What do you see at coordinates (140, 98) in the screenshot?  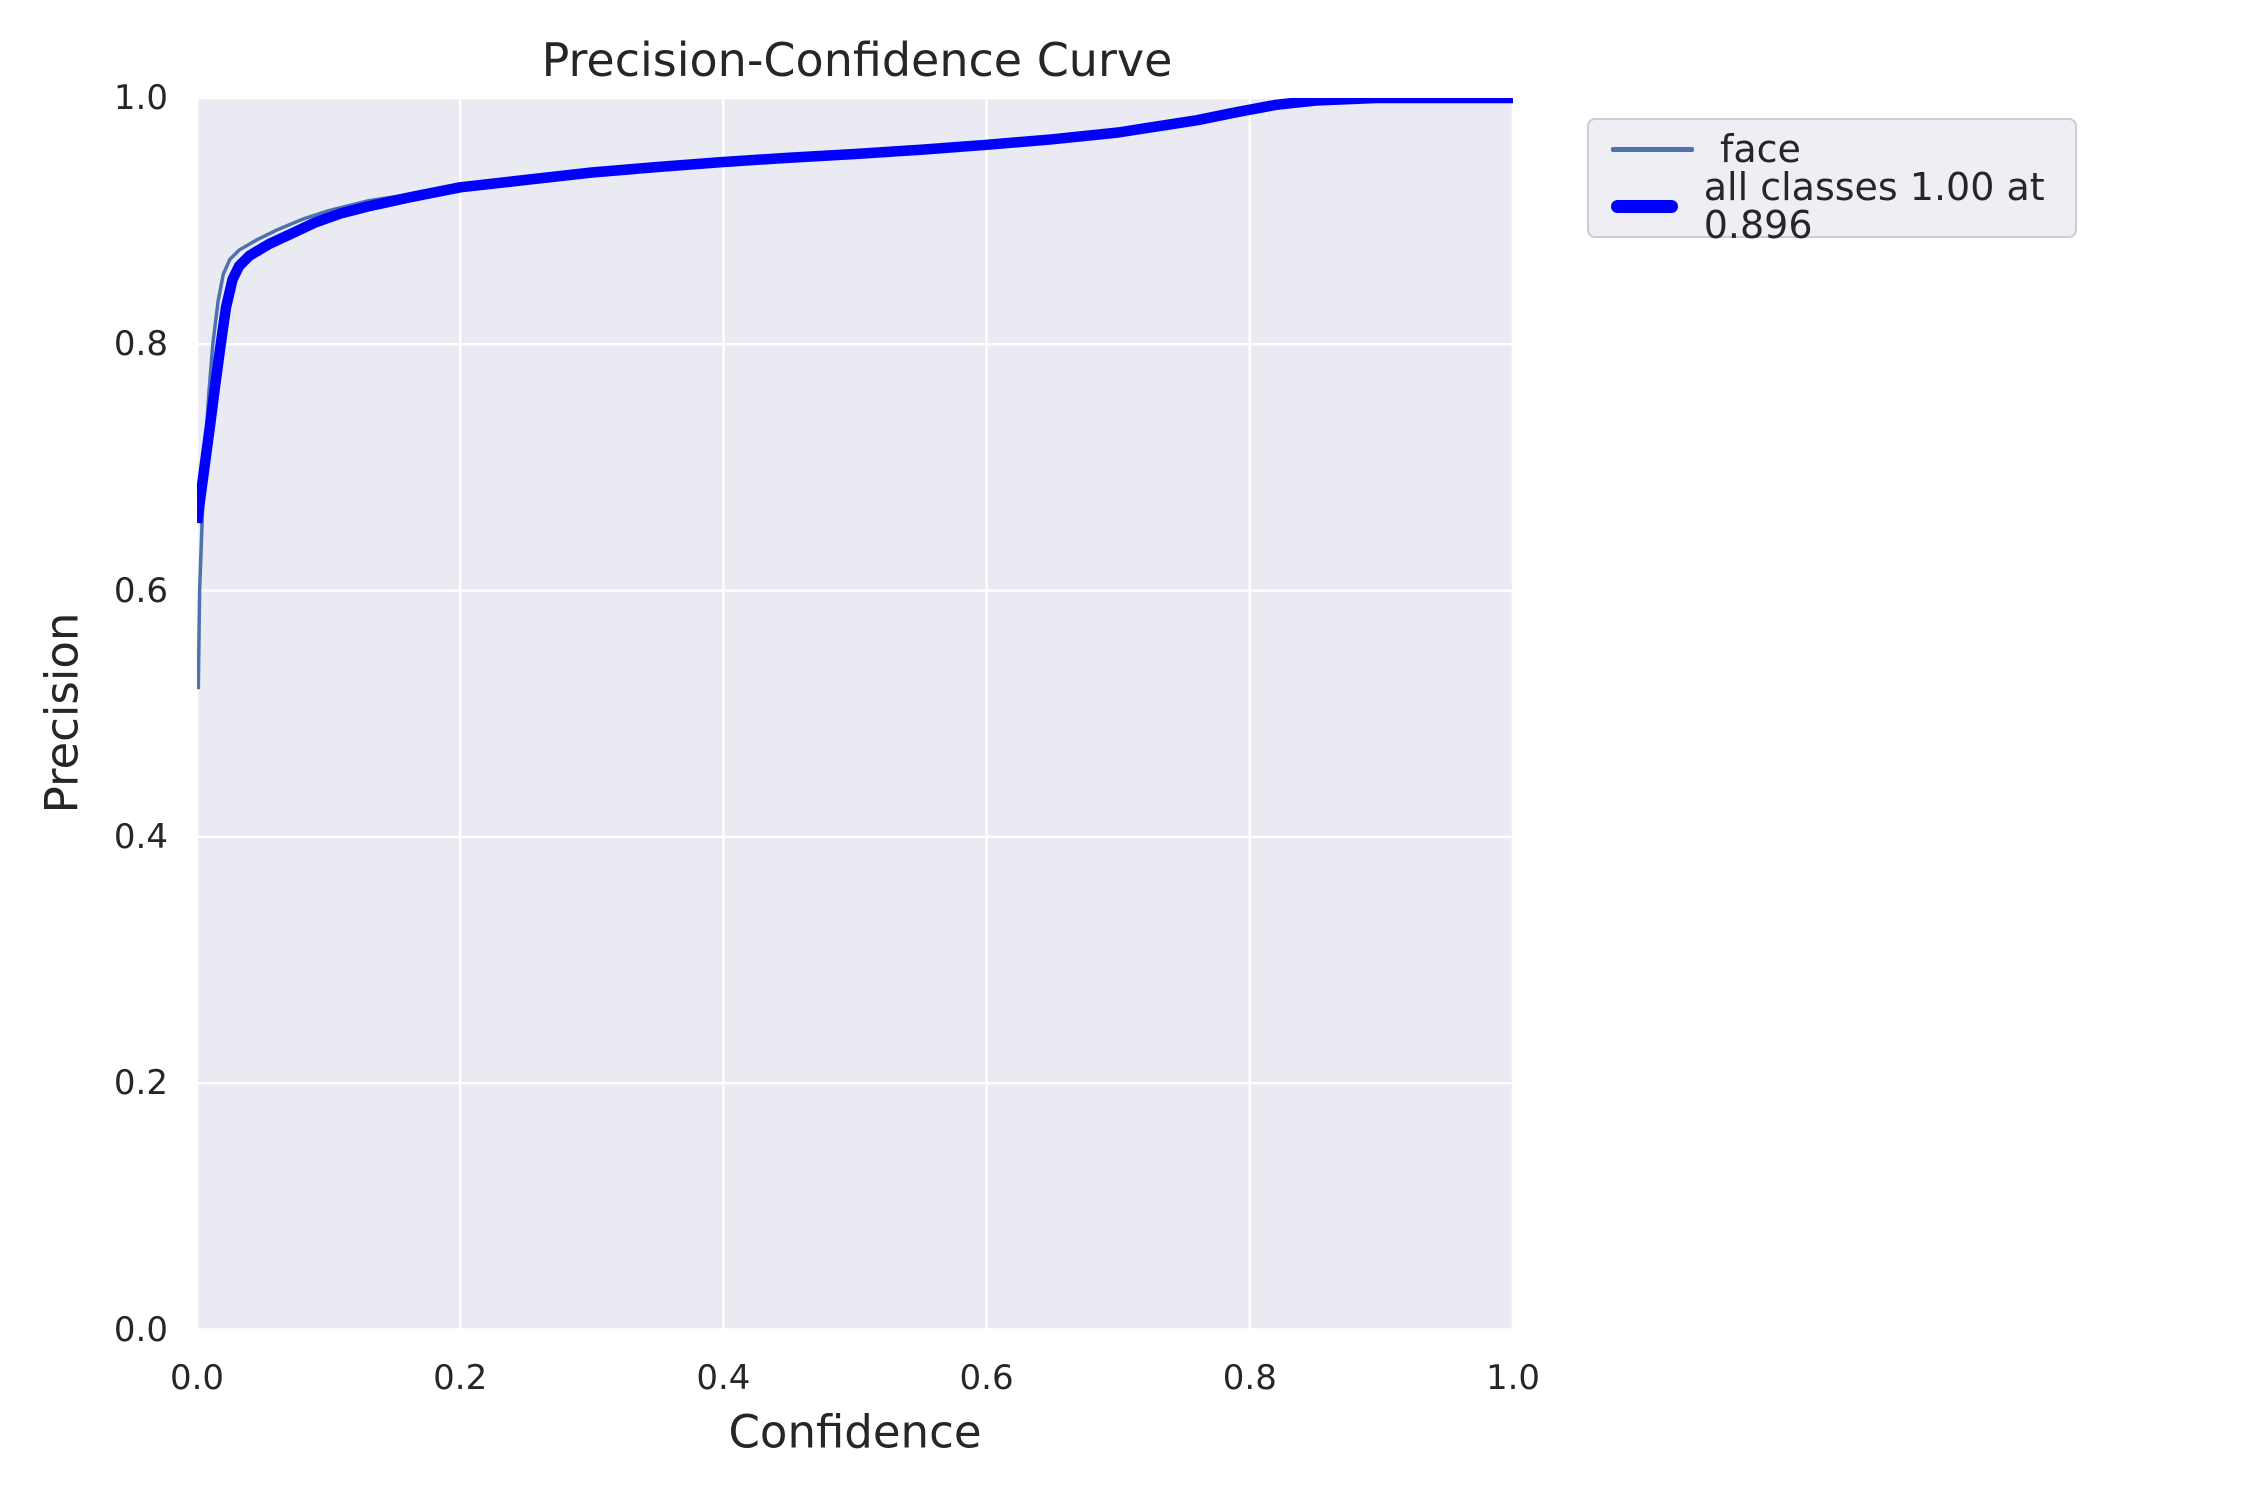 I see `y-tick-label-1.0: 1.0` at bounding box center [140, 98].